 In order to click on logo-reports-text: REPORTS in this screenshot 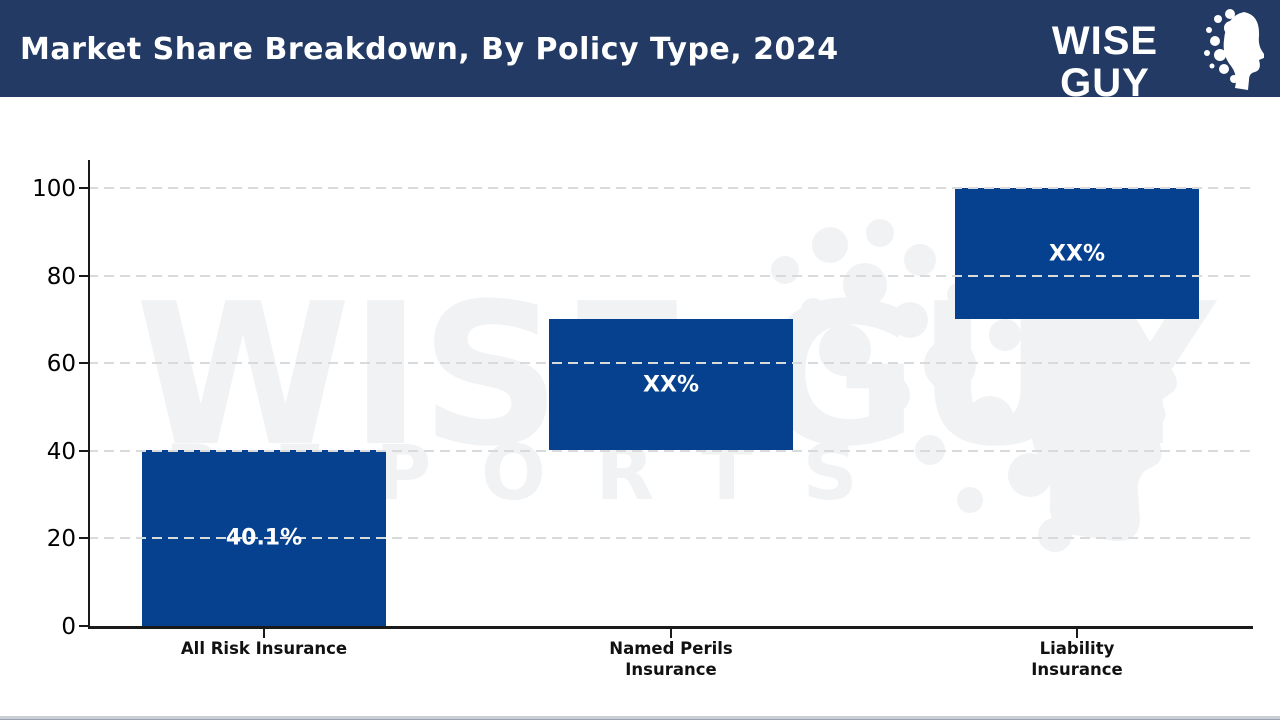, I will do `click(1108, 115)`.